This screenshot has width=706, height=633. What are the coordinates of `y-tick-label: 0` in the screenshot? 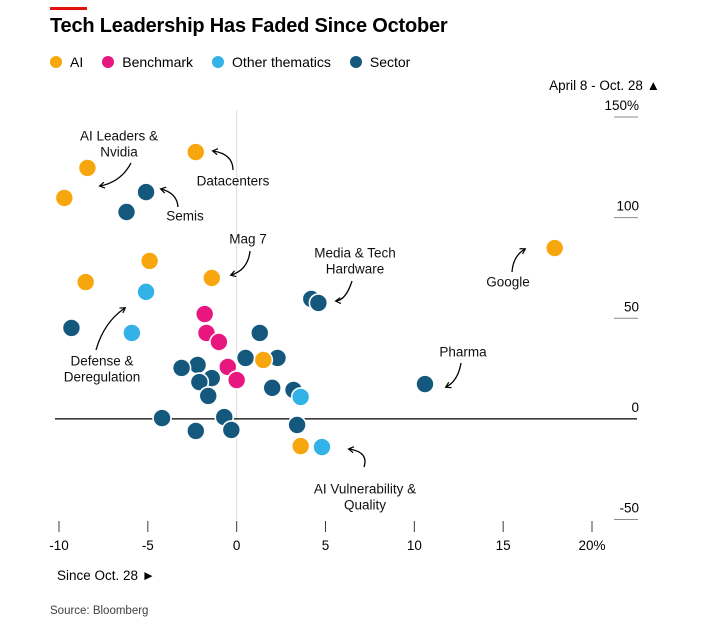 It's located at (635, 407).